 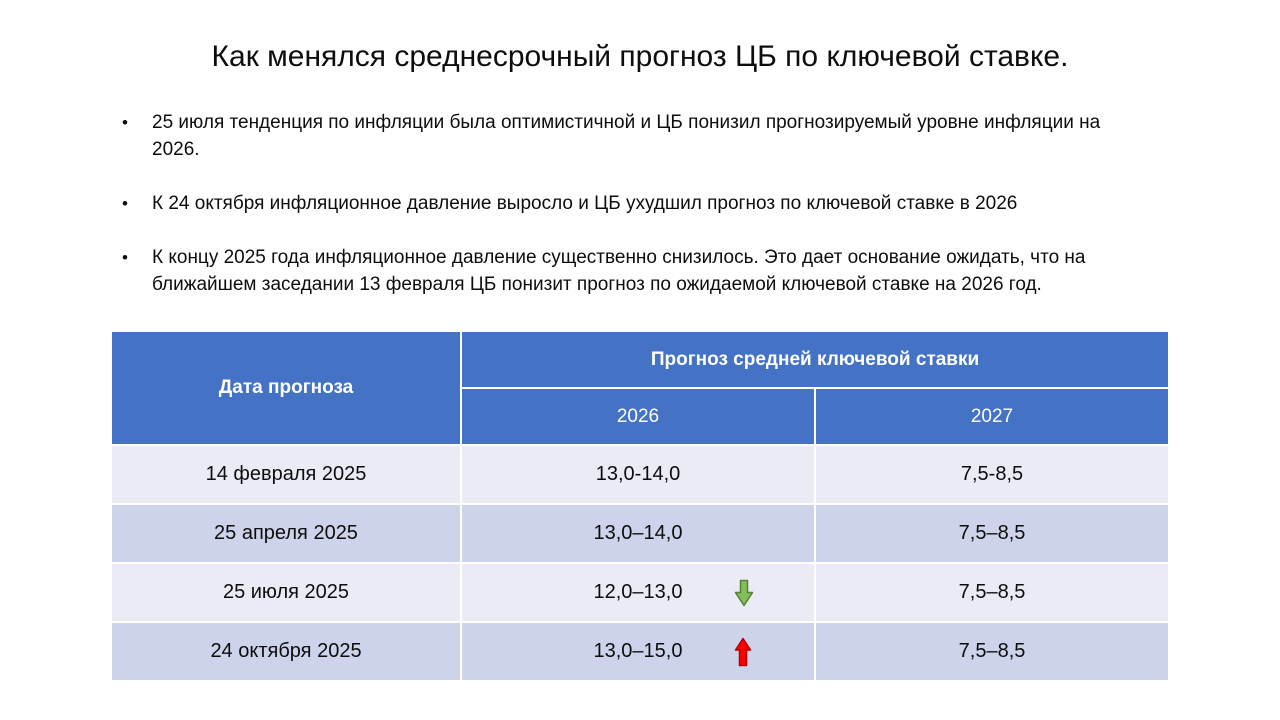 I want to click on cell-date: 14 февраля 2025, so click(x=286, y=474).